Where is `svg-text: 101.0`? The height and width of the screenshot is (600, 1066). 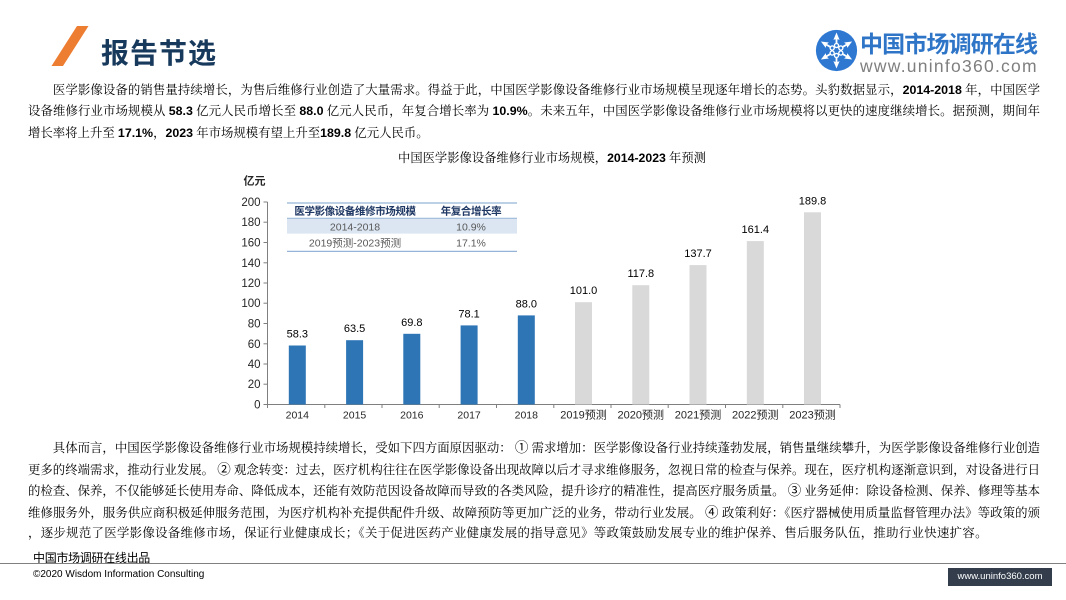 svg-text: 101.0 is located at coordinates (584, 291).